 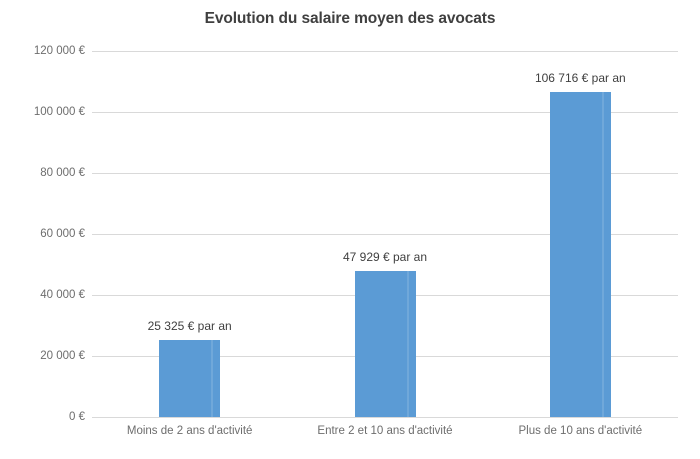 I want to click on chart-title: Evolution du salaire moyen des avocats, so click(x=350, y=18).